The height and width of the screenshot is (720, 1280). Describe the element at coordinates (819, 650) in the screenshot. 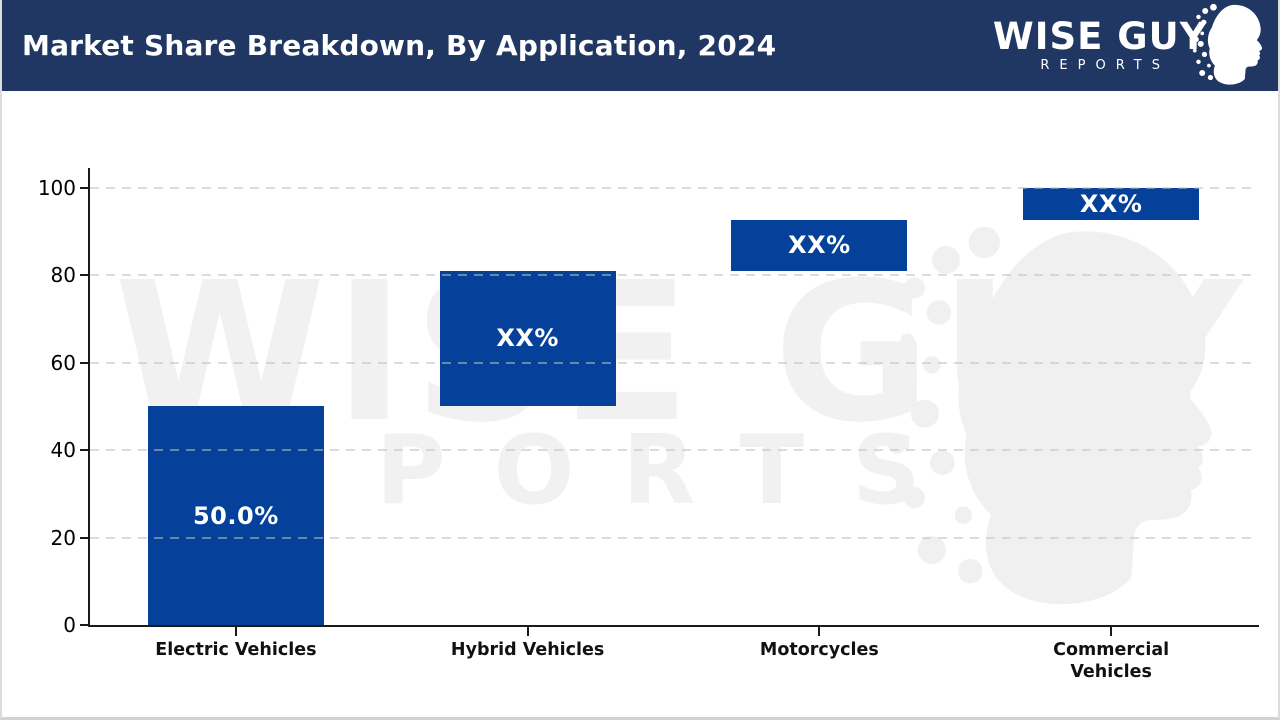

I see `x-tick-label: Motorcycles` at that location.